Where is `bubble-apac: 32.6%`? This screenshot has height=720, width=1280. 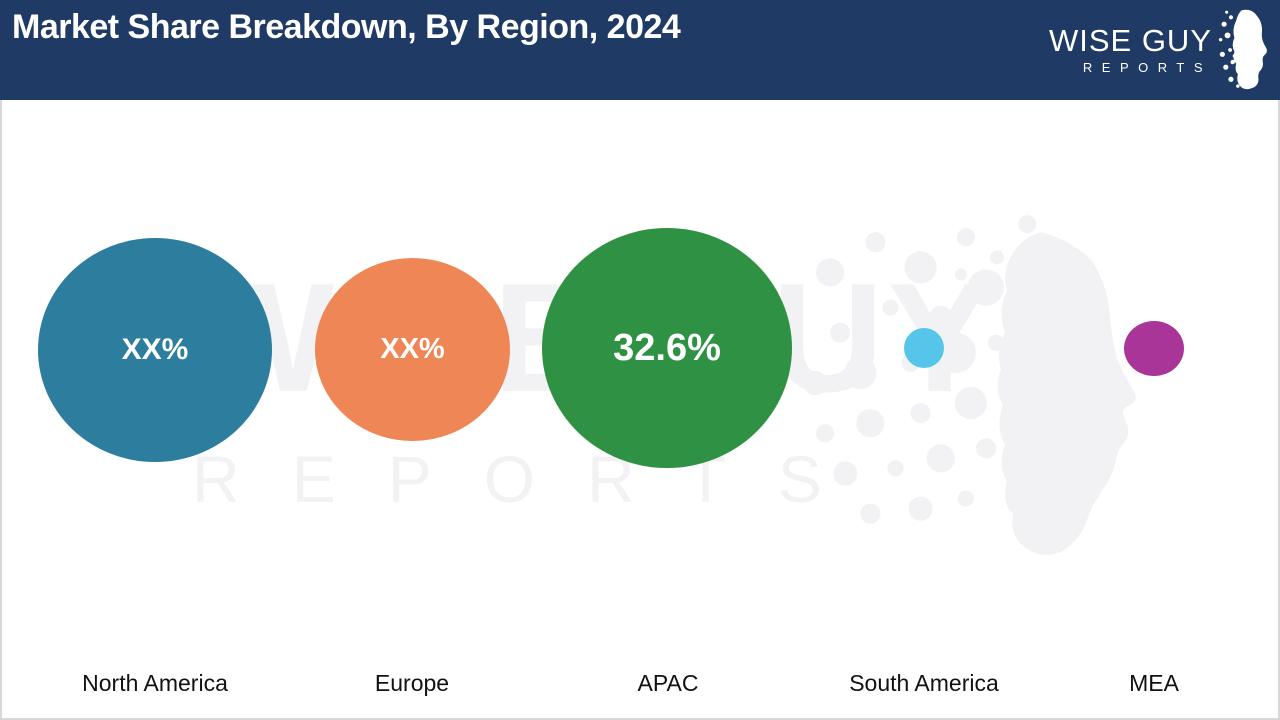 bubble-apac: 32.6% is located at coordinates (667, 348).